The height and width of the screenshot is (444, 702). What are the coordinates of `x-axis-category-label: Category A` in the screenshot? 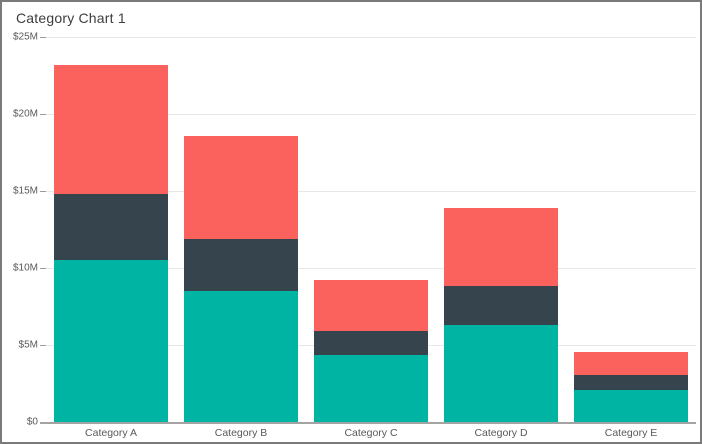 It's located at (111, 433).